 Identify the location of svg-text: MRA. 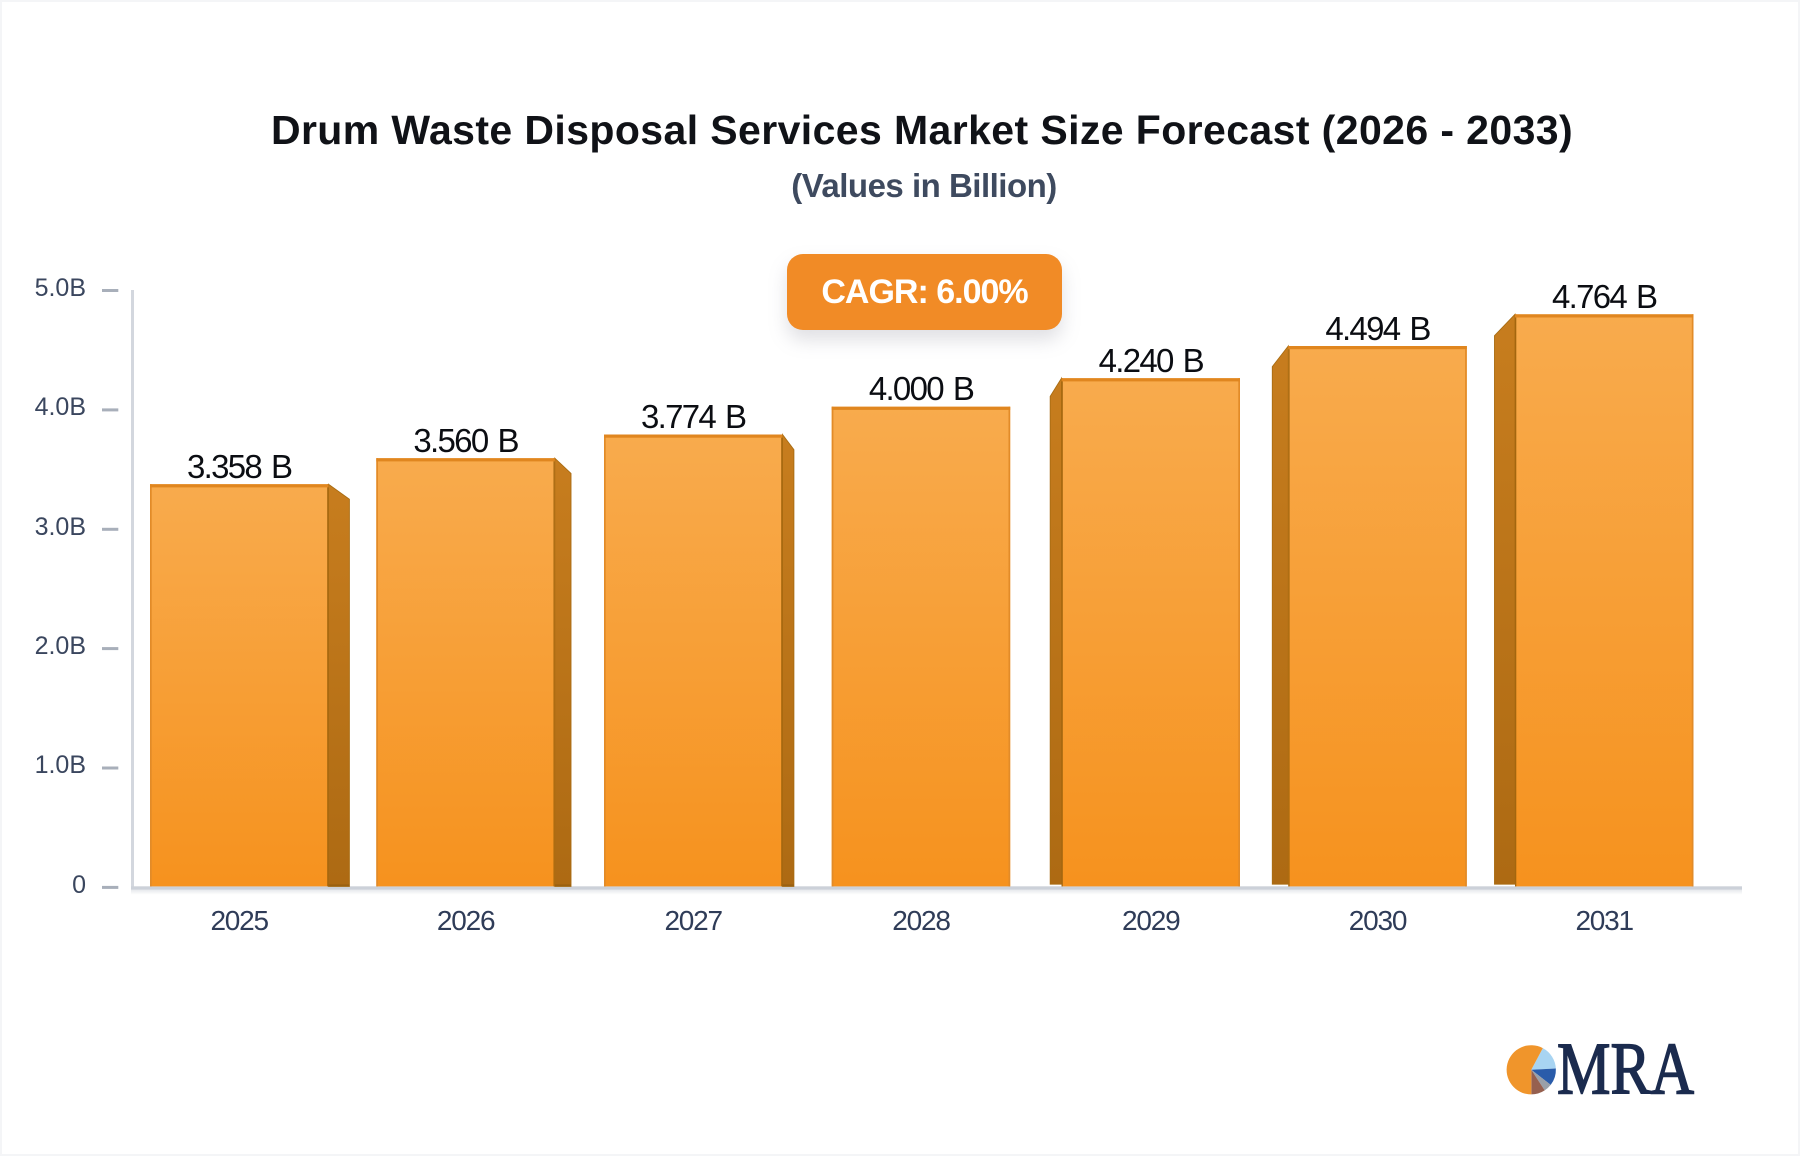
(1625, 1073).